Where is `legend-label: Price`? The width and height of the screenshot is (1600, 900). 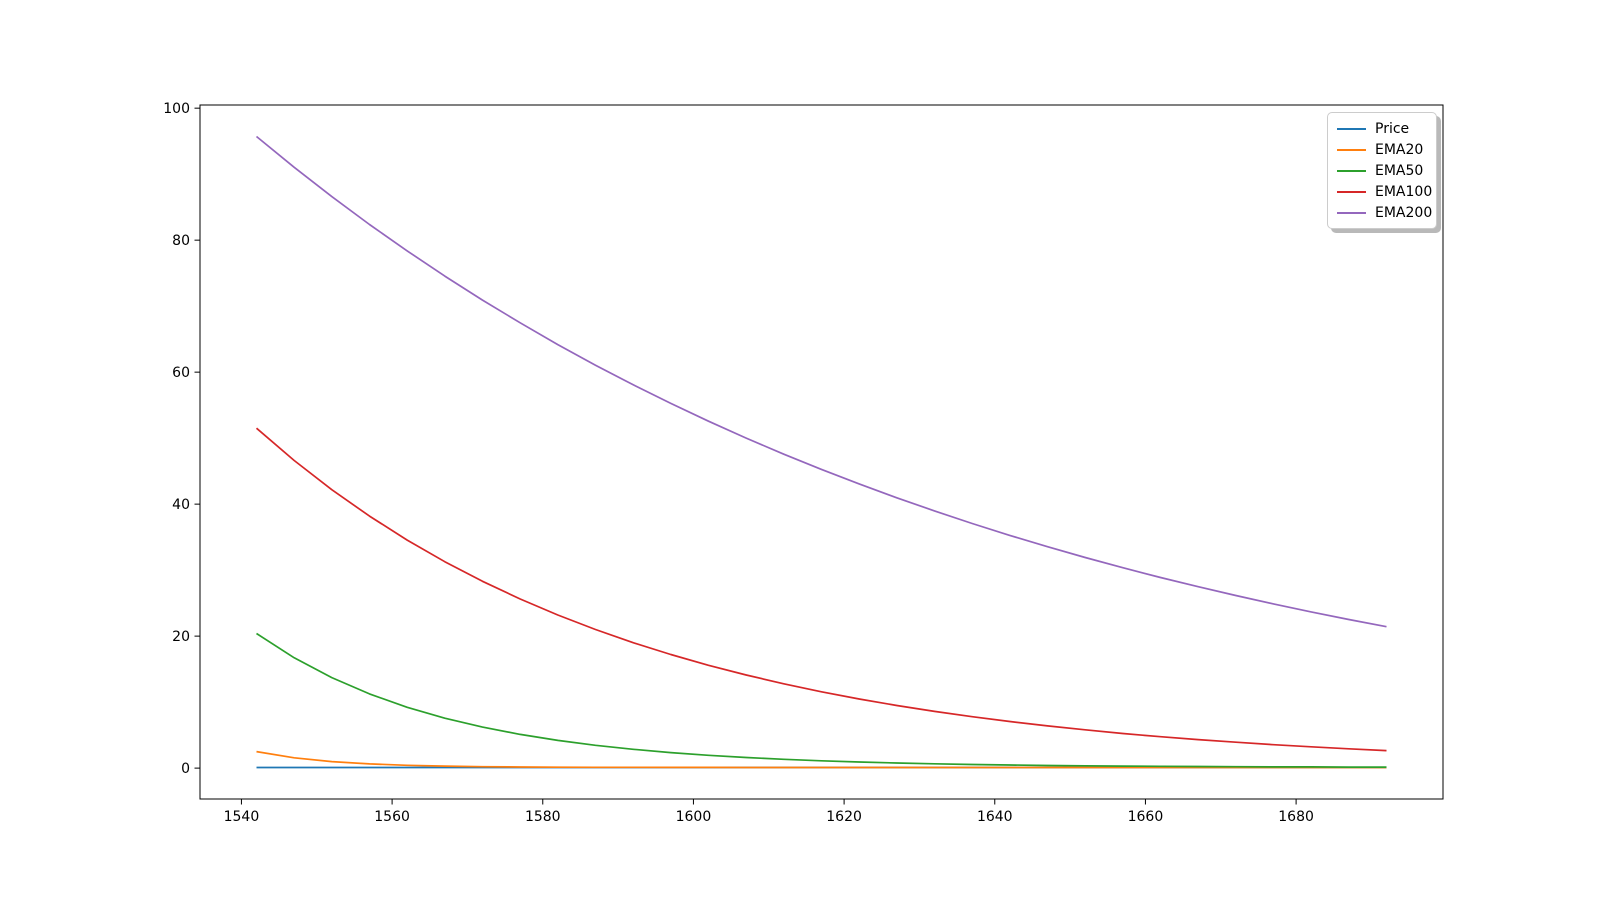
legend-label: Price is located at coordinates (1392, 128).